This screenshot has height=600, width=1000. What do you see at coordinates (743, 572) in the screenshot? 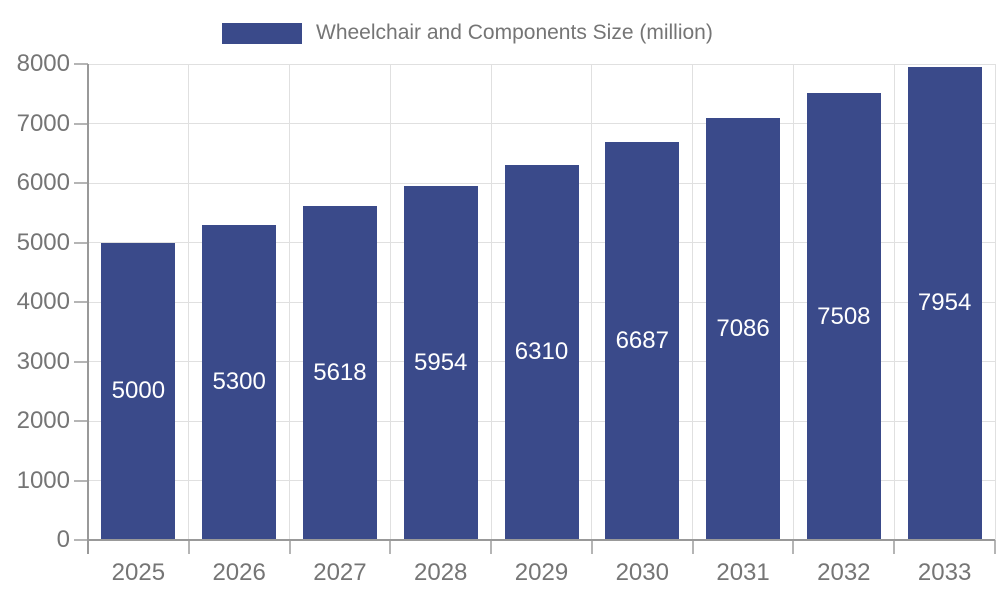
I see `x-tick-label: 2031` at bounding box center [743, 572].